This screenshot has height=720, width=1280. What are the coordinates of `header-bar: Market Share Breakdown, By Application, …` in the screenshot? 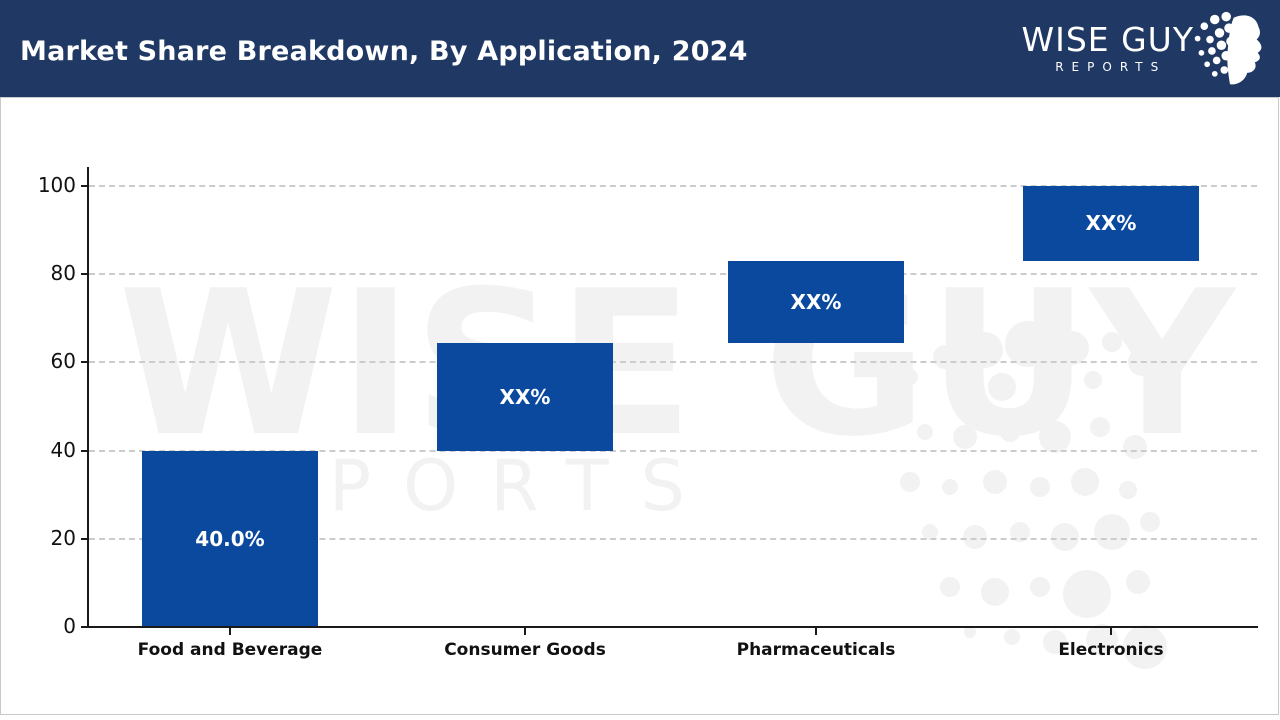 It's located at (640, 48).